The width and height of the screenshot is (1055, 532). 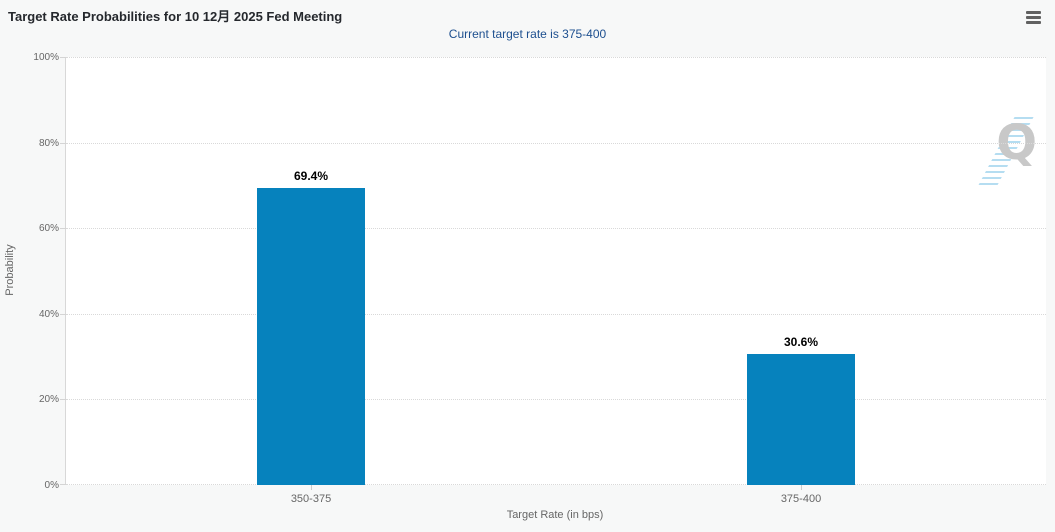 I want to click on y-tick-label: 80%, so click(x=48, y=143).